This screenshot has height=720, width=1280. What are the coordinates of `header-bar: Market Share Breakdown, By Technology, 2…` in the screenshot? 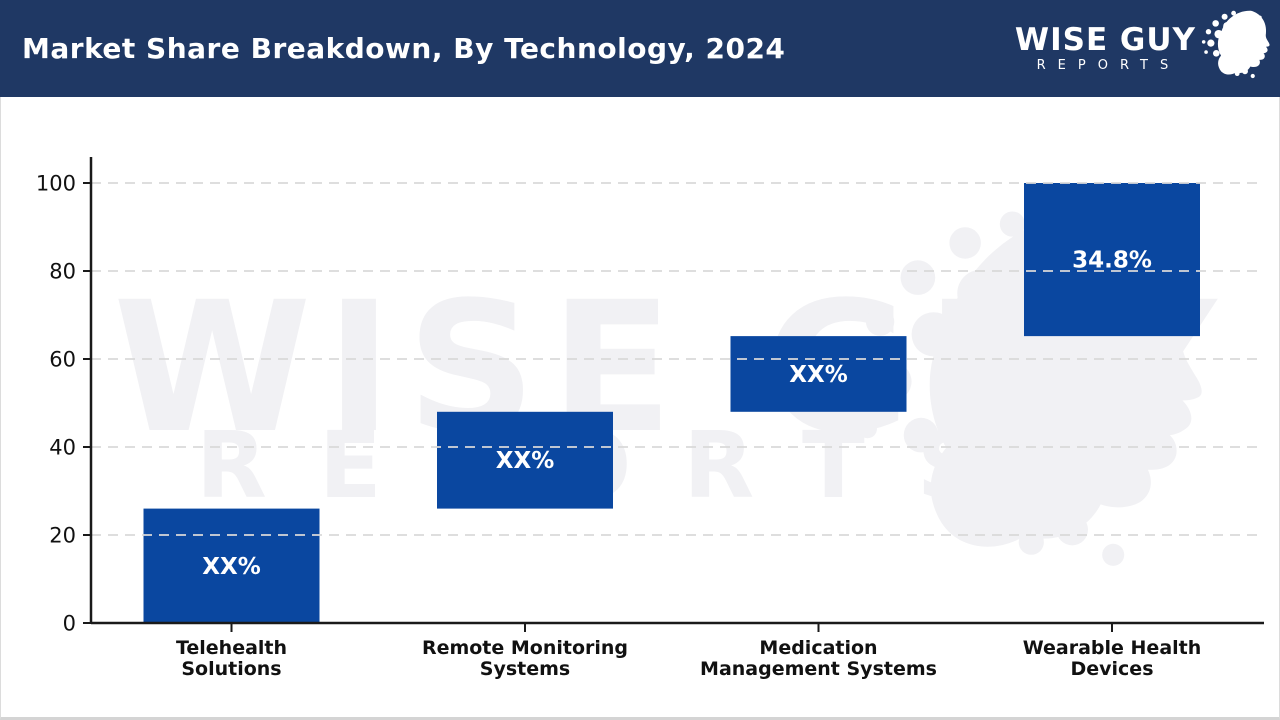 It's located at (640, 48).